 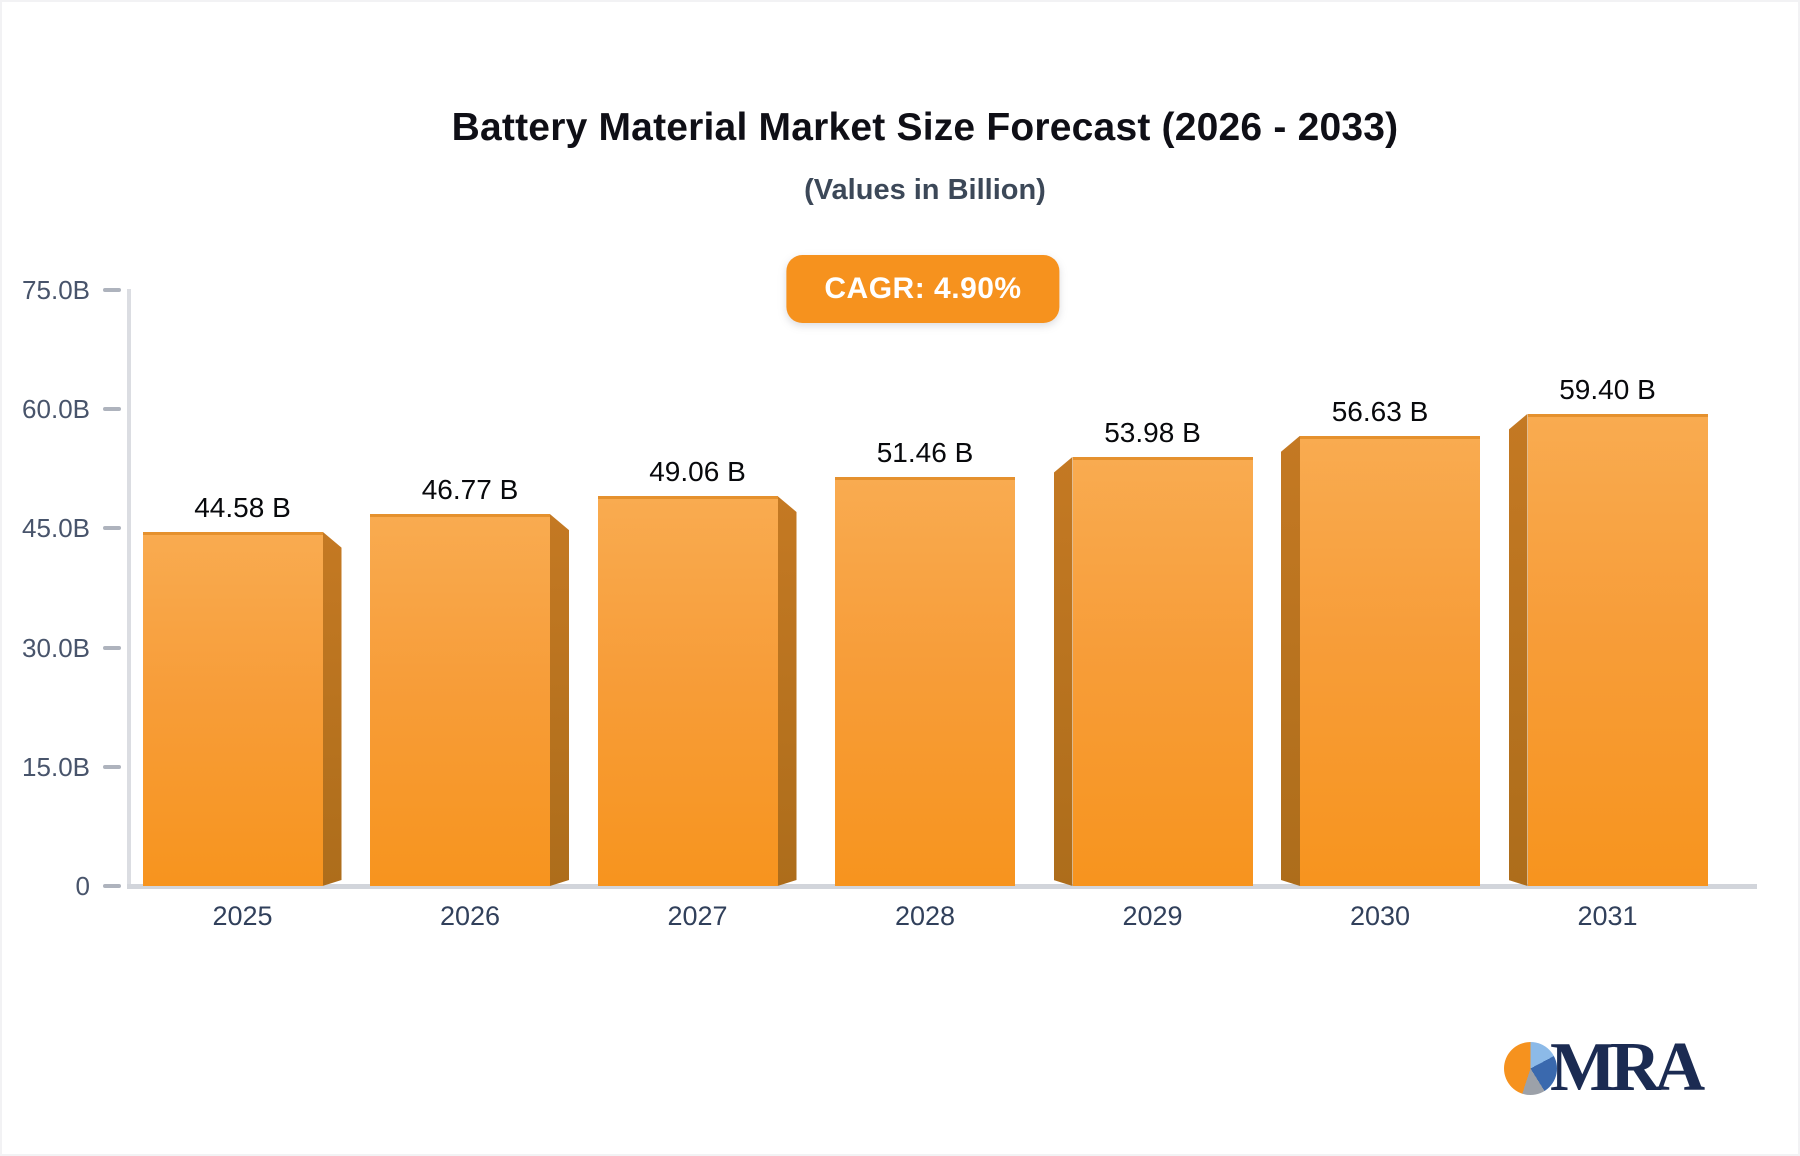 I want to click on x-tick-label: 2028, so click(x=925, y=916).